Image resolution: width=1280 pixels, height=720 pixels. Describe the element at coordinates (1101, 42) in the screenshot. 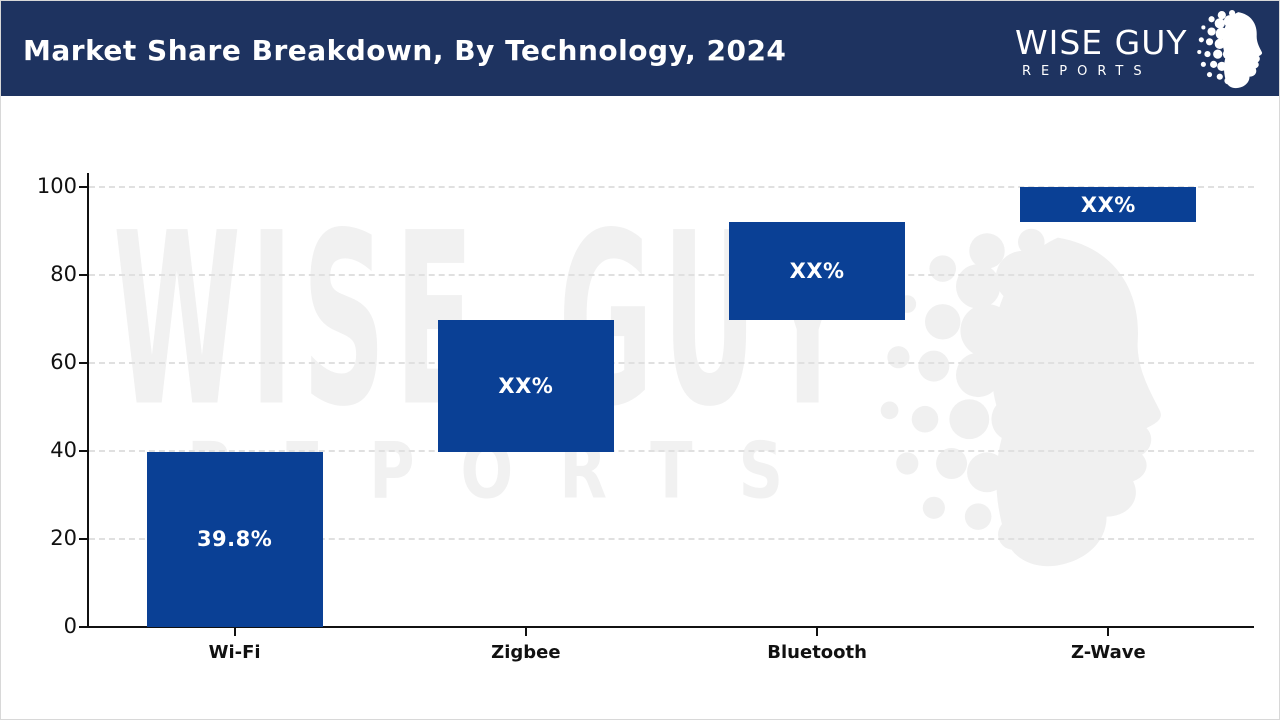

I see `logo-wordmark: WISE GUY` at that location.